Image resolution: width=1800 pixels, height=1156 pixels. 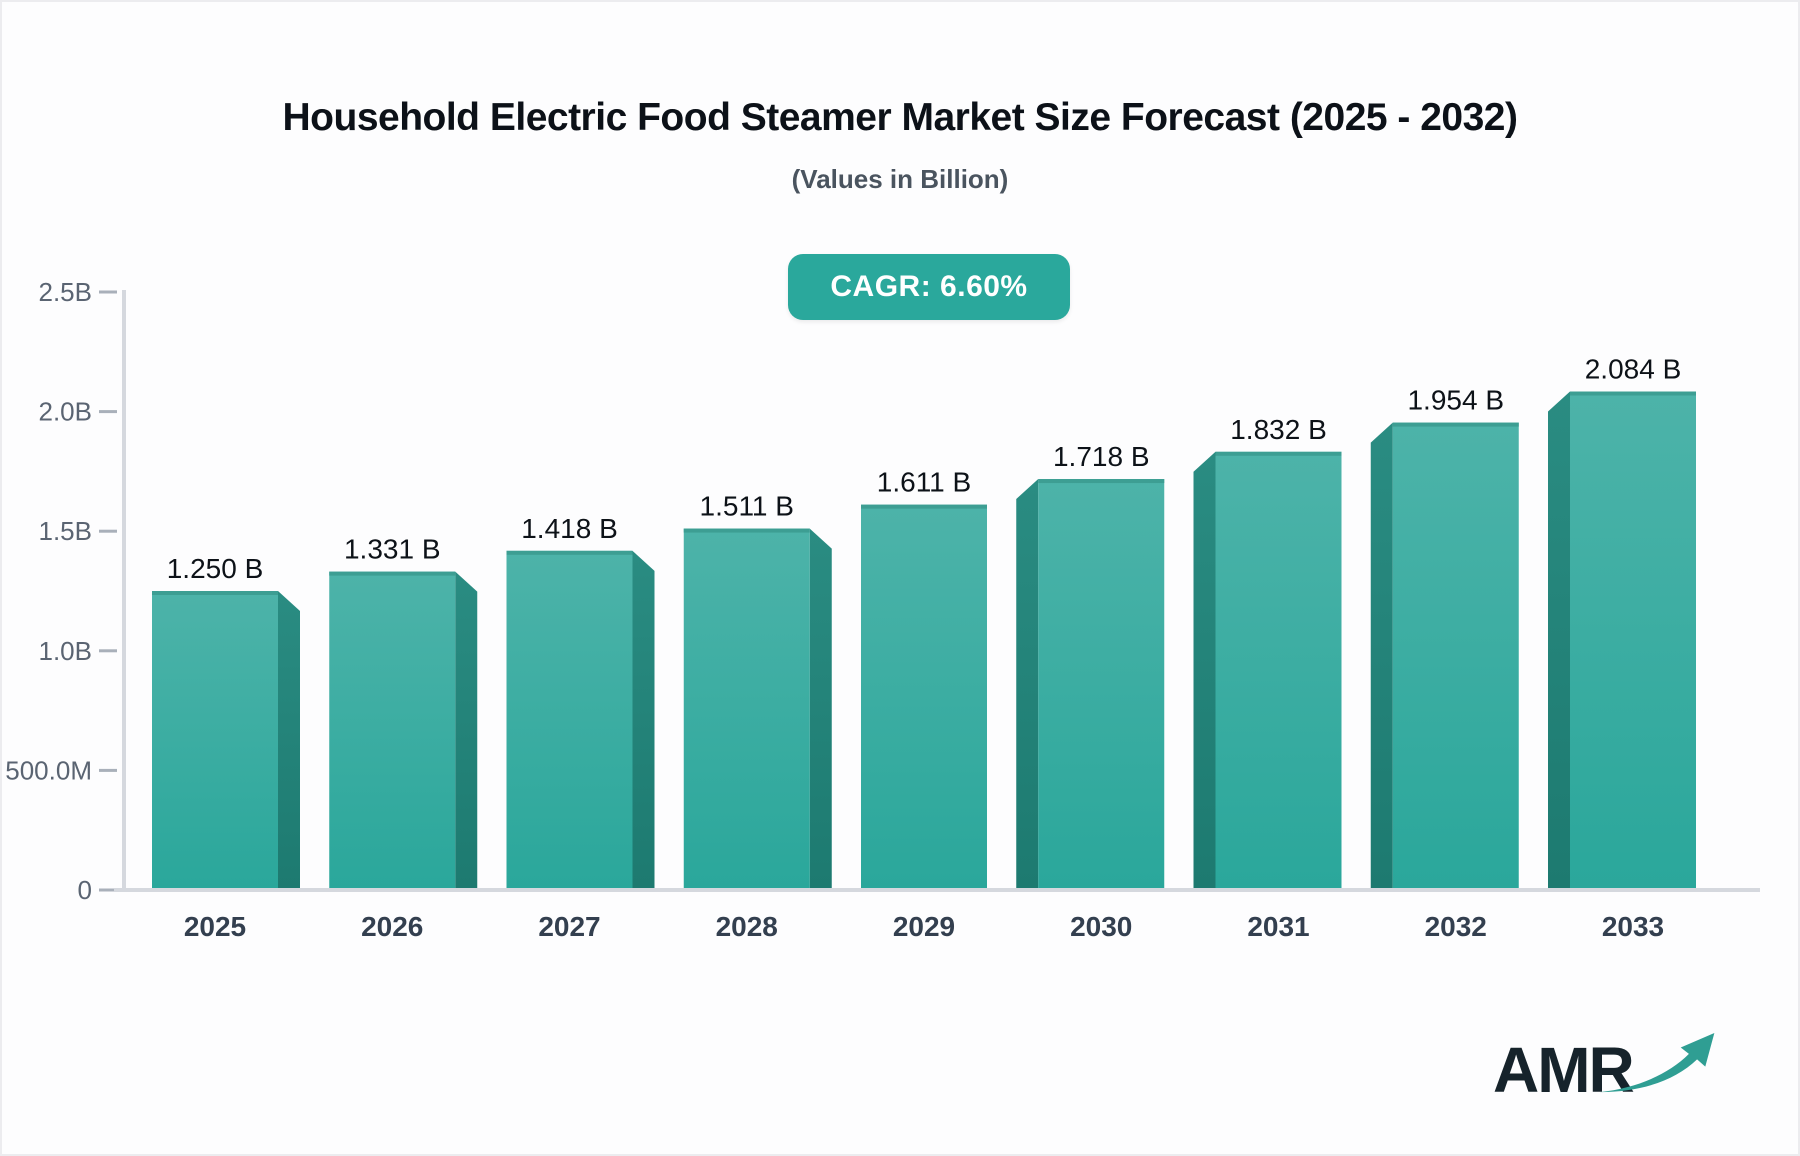 What do you see at coordinates (1633, 926) in the screenshot?
I see `x-axis-label: 2033` at bounding box center [1633, 926].